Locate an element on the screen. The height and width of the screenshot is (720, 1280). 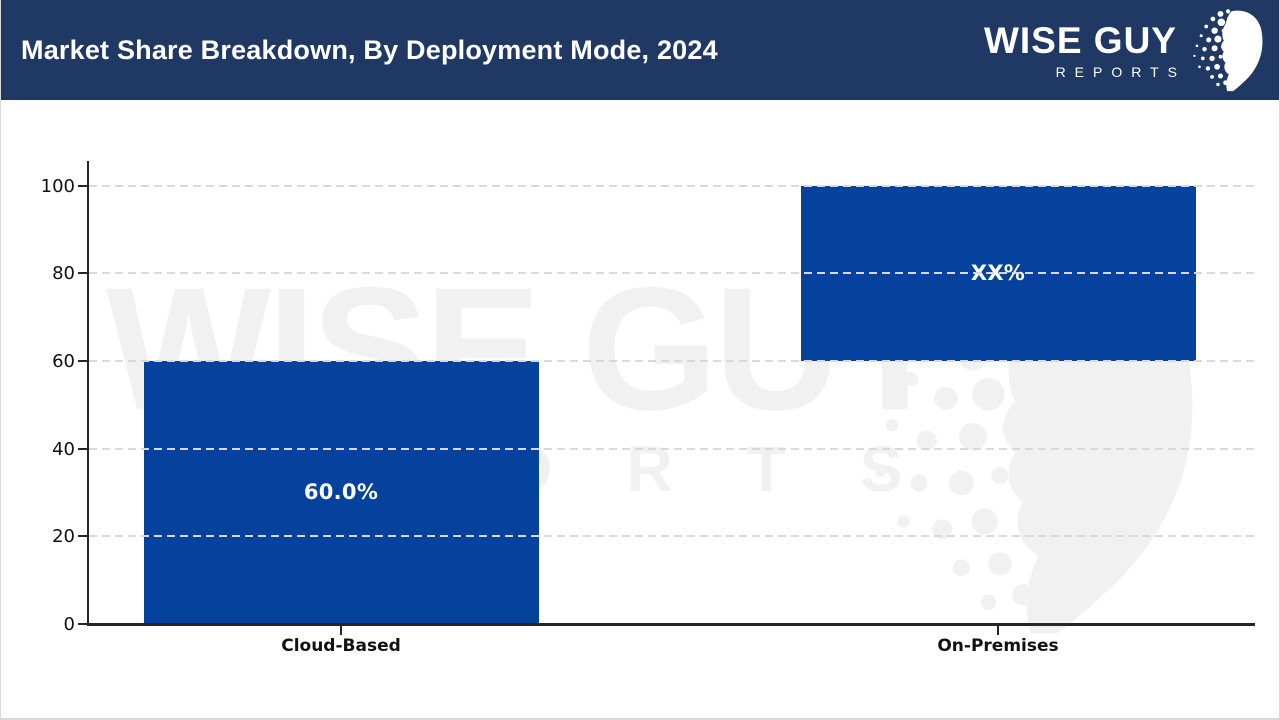
y-tick-label-60: 60 is located at coordinates (63, 361).